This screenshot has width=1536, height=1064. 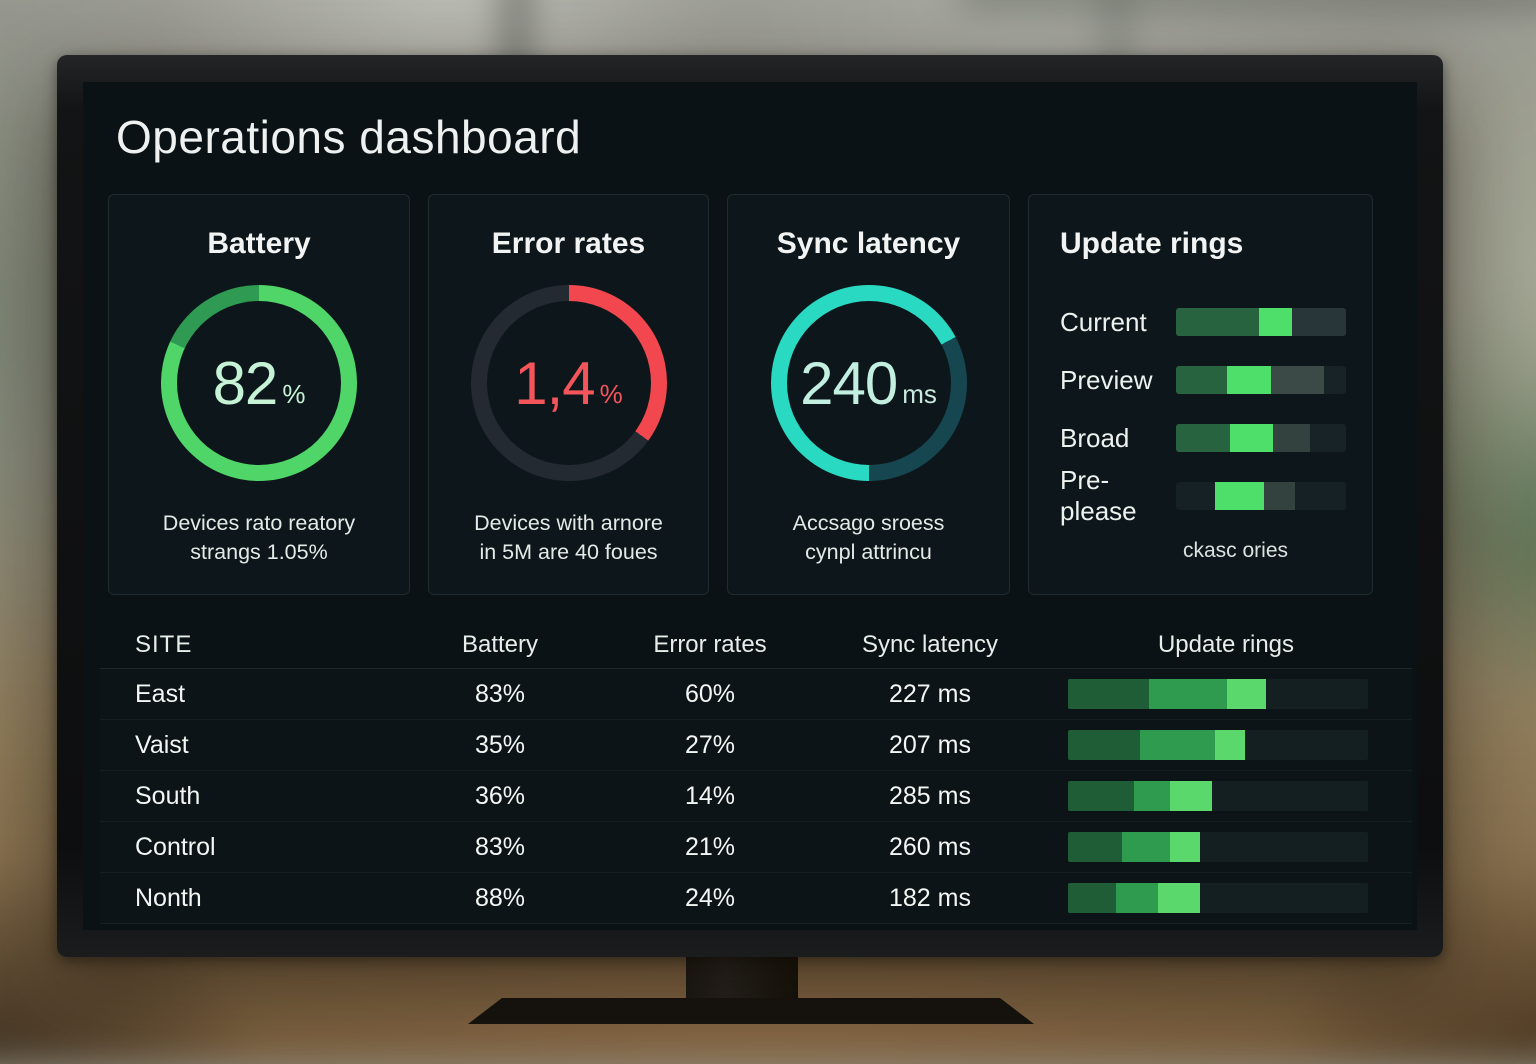 I want to click on gauge-unit: ms, so click(x=919, y=393).